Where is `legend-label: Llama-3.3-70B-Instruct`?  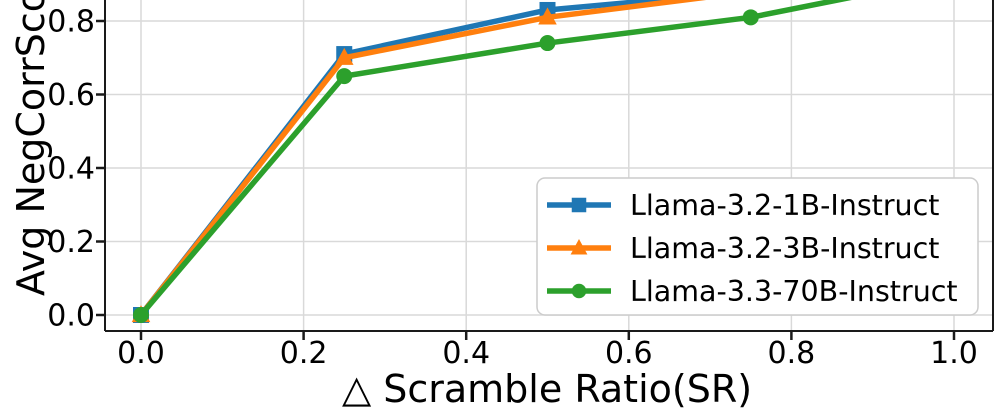 legend-label: Llama-3.3-70B-Instruct is located at coordinates (794, 291).